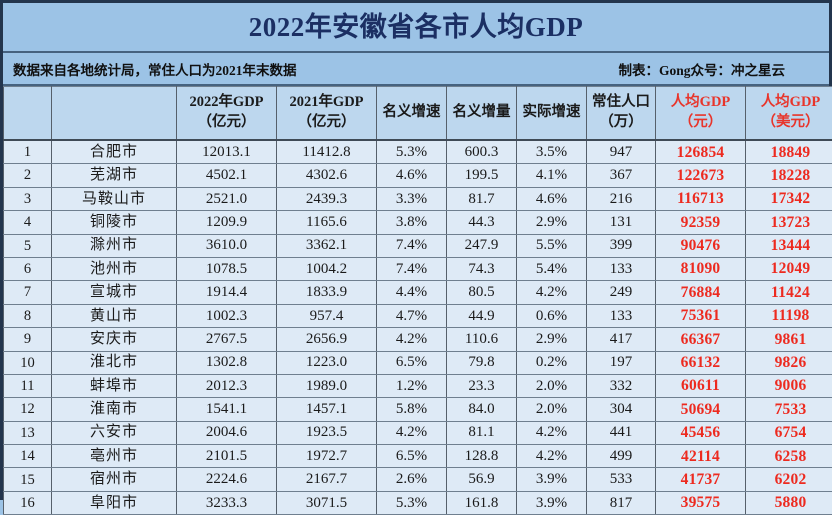 The height and width of the screenshot is (515, 832). Describe the element at coordinates (701, 315) in the screenshot. I see `cell-gdp-per-capita-cny: 75361` at that location.